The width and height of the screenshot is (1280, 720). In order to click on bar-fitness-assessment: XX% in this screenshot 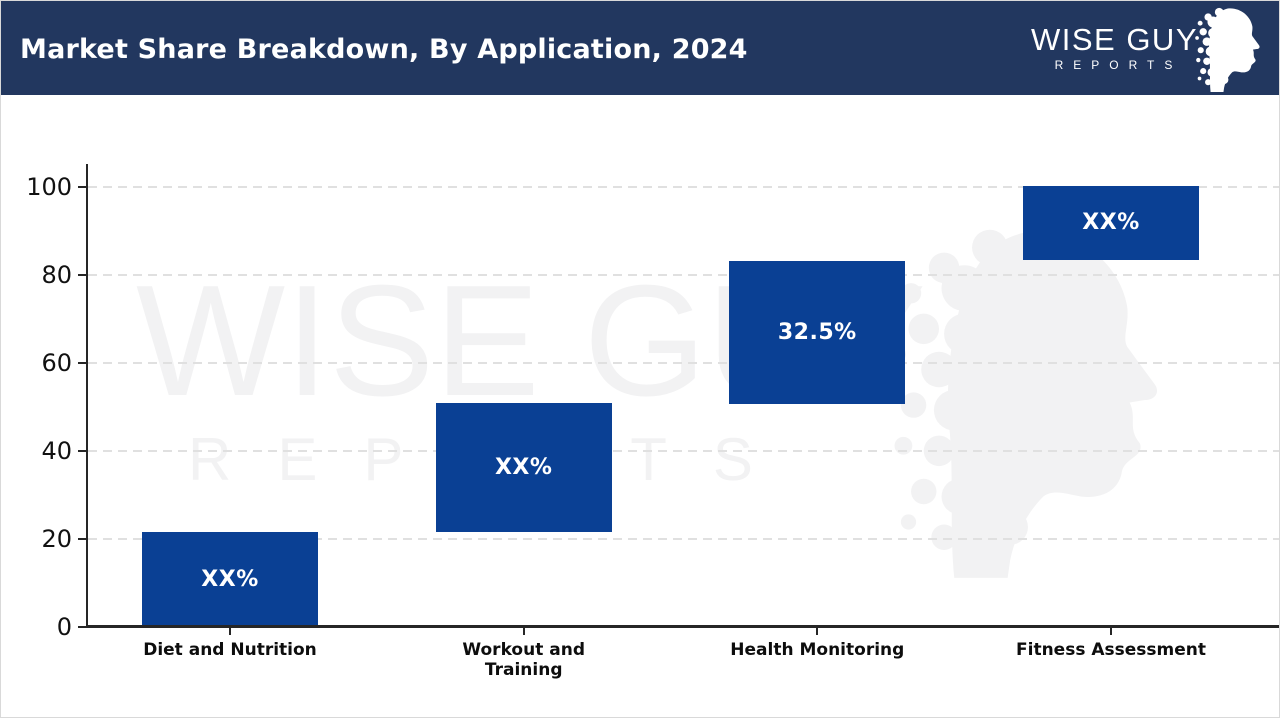, I will do `click(1111, 222)`.